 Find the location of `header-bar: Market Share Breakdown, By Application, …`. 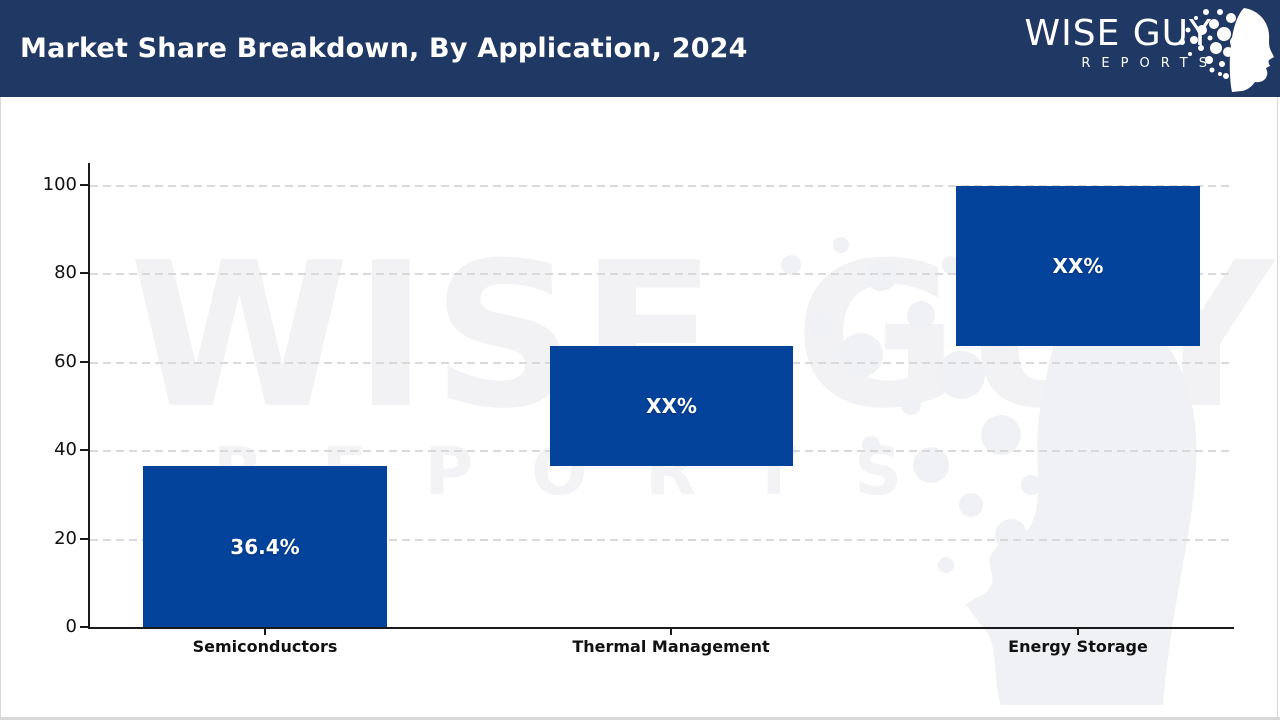

header-bar: Market Share Breakdown, By Application, … is located at coordinates (640, 48).